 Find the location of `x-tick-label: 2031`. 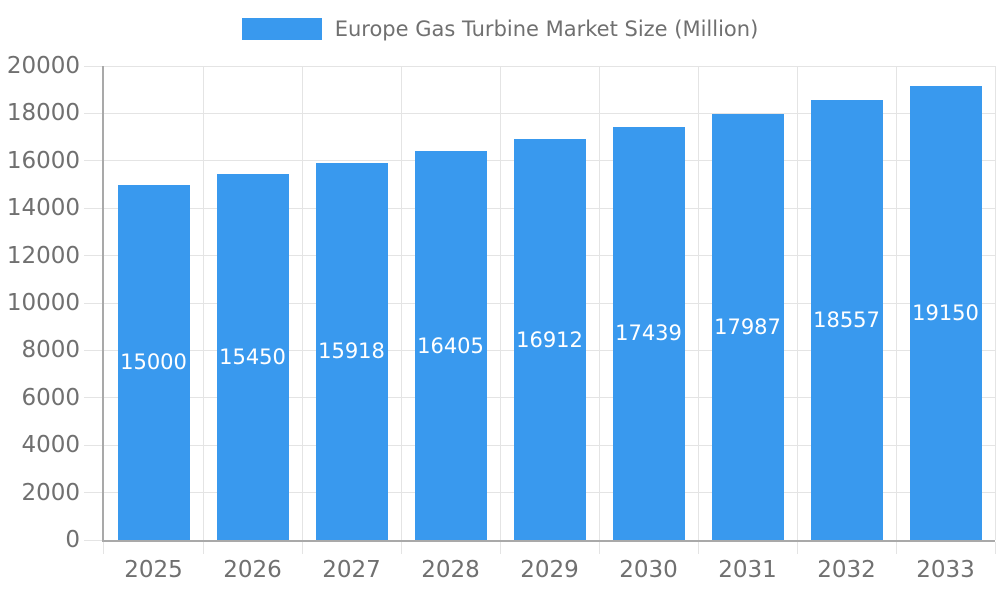

x-tick-label: 2031 is located at coordinates (747, 570).